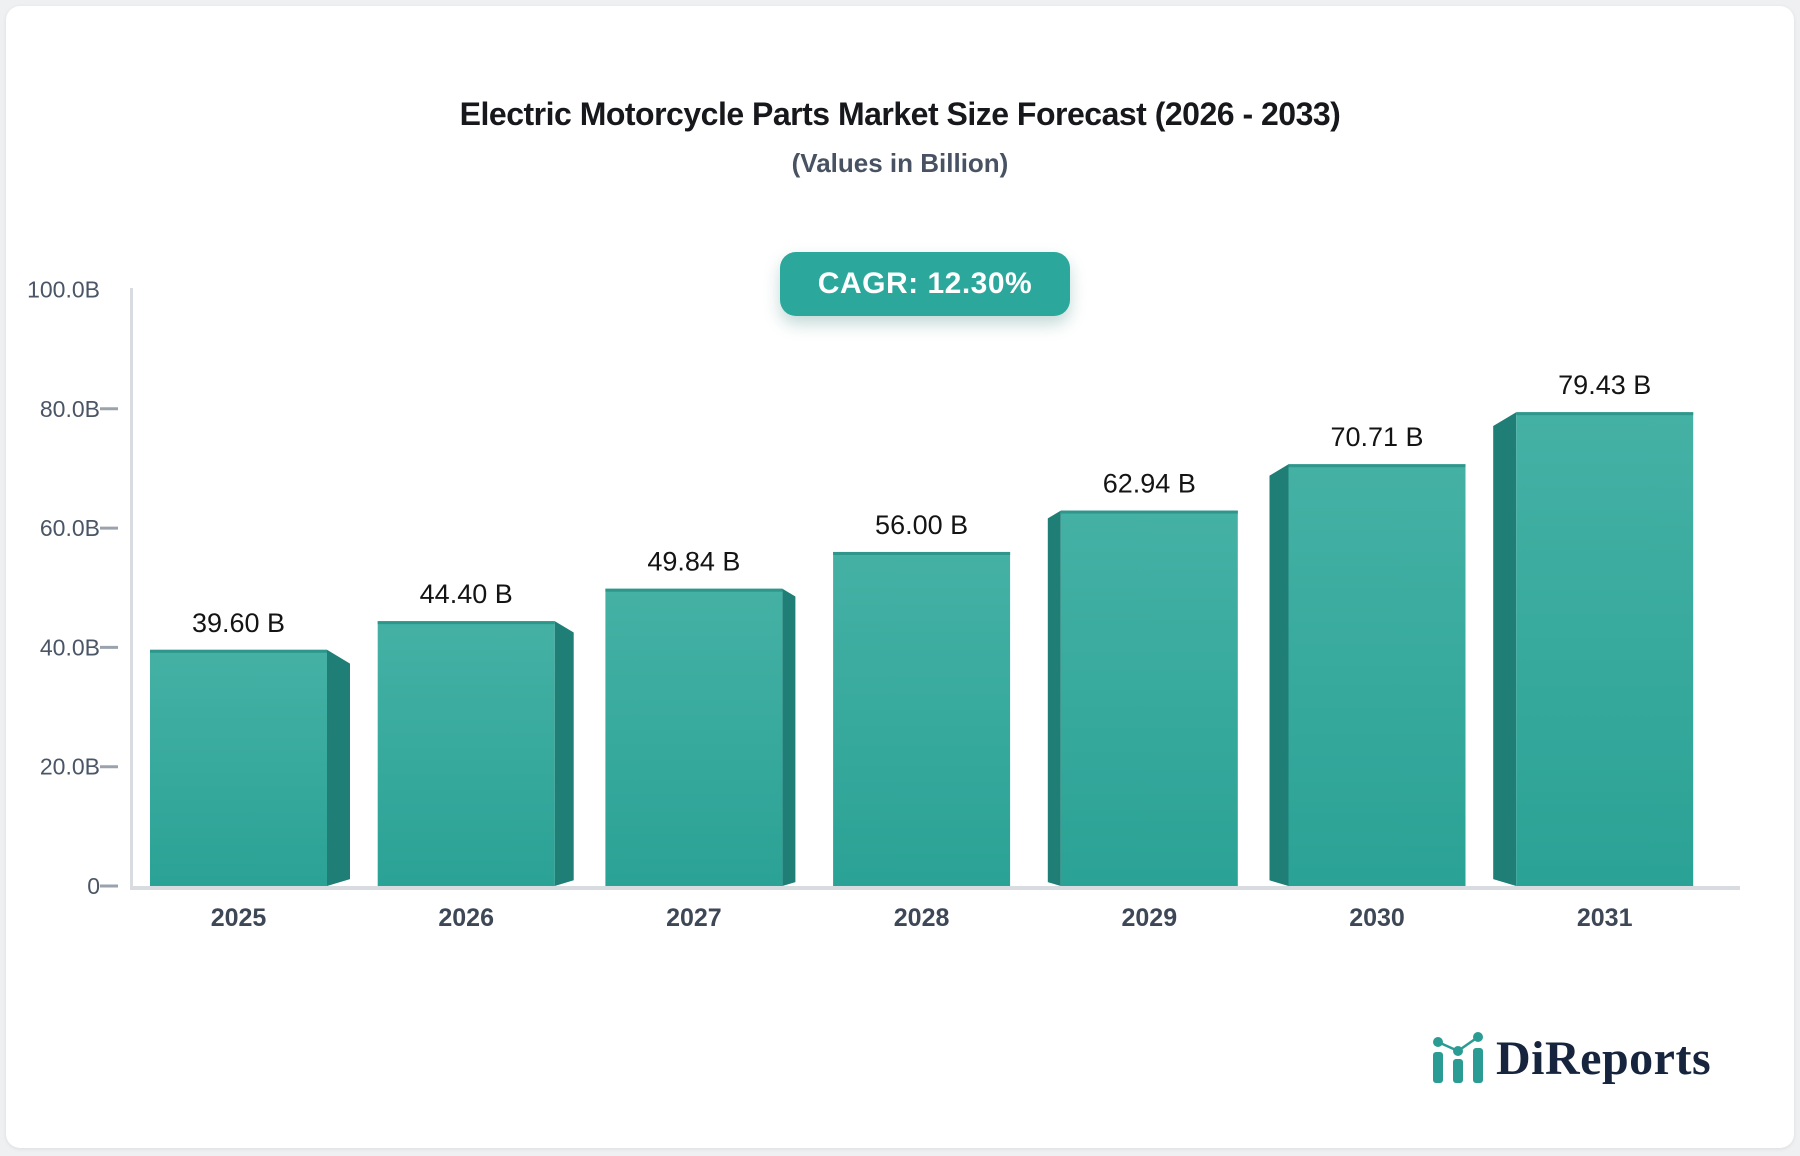  I want to click on bar-chart-logo-icon, so click(1458, 1057).